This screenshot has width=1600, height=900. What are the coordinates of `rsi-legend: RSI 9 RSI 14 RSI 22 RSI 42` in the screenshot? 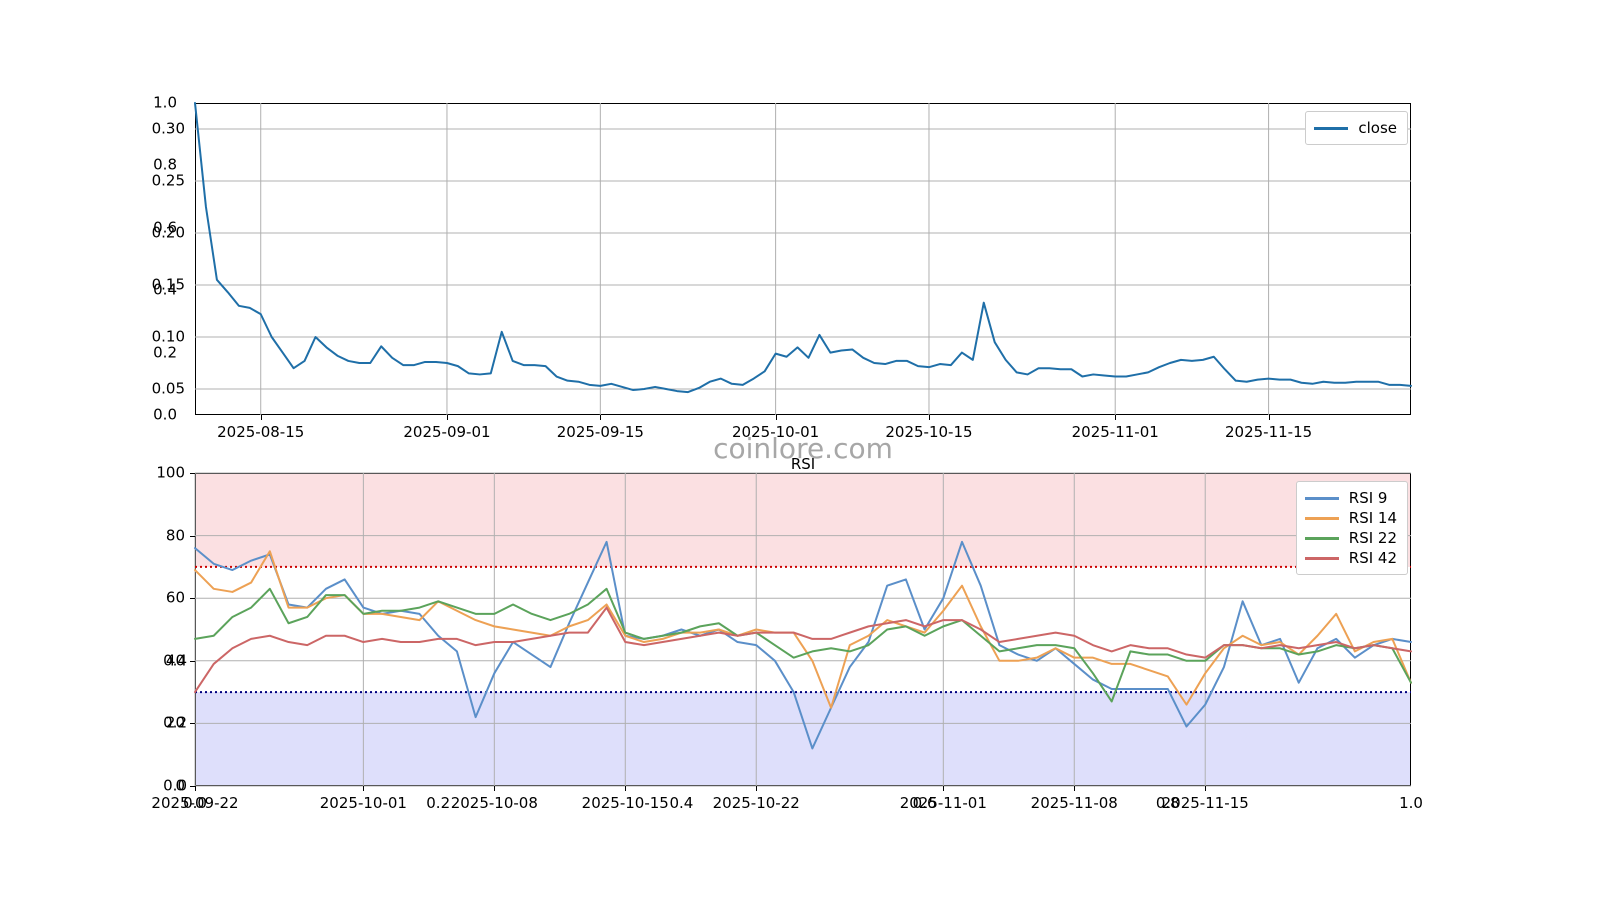 It's located at (1351, 528).